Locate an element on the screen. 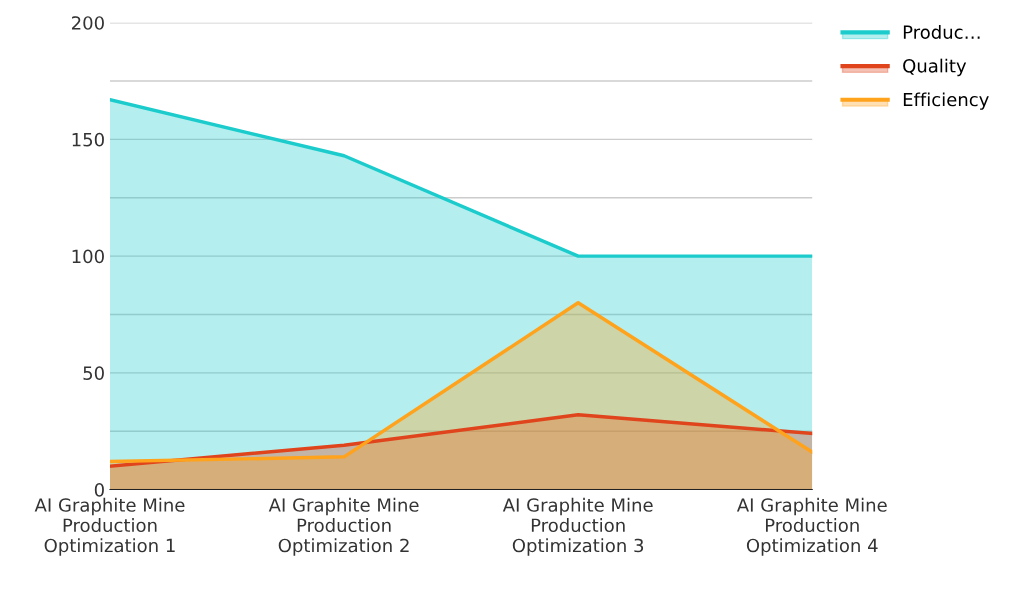 The width and height of the screenshot is (1009, 597). y-tick-label: 100 is located at coordinates (88, 256).